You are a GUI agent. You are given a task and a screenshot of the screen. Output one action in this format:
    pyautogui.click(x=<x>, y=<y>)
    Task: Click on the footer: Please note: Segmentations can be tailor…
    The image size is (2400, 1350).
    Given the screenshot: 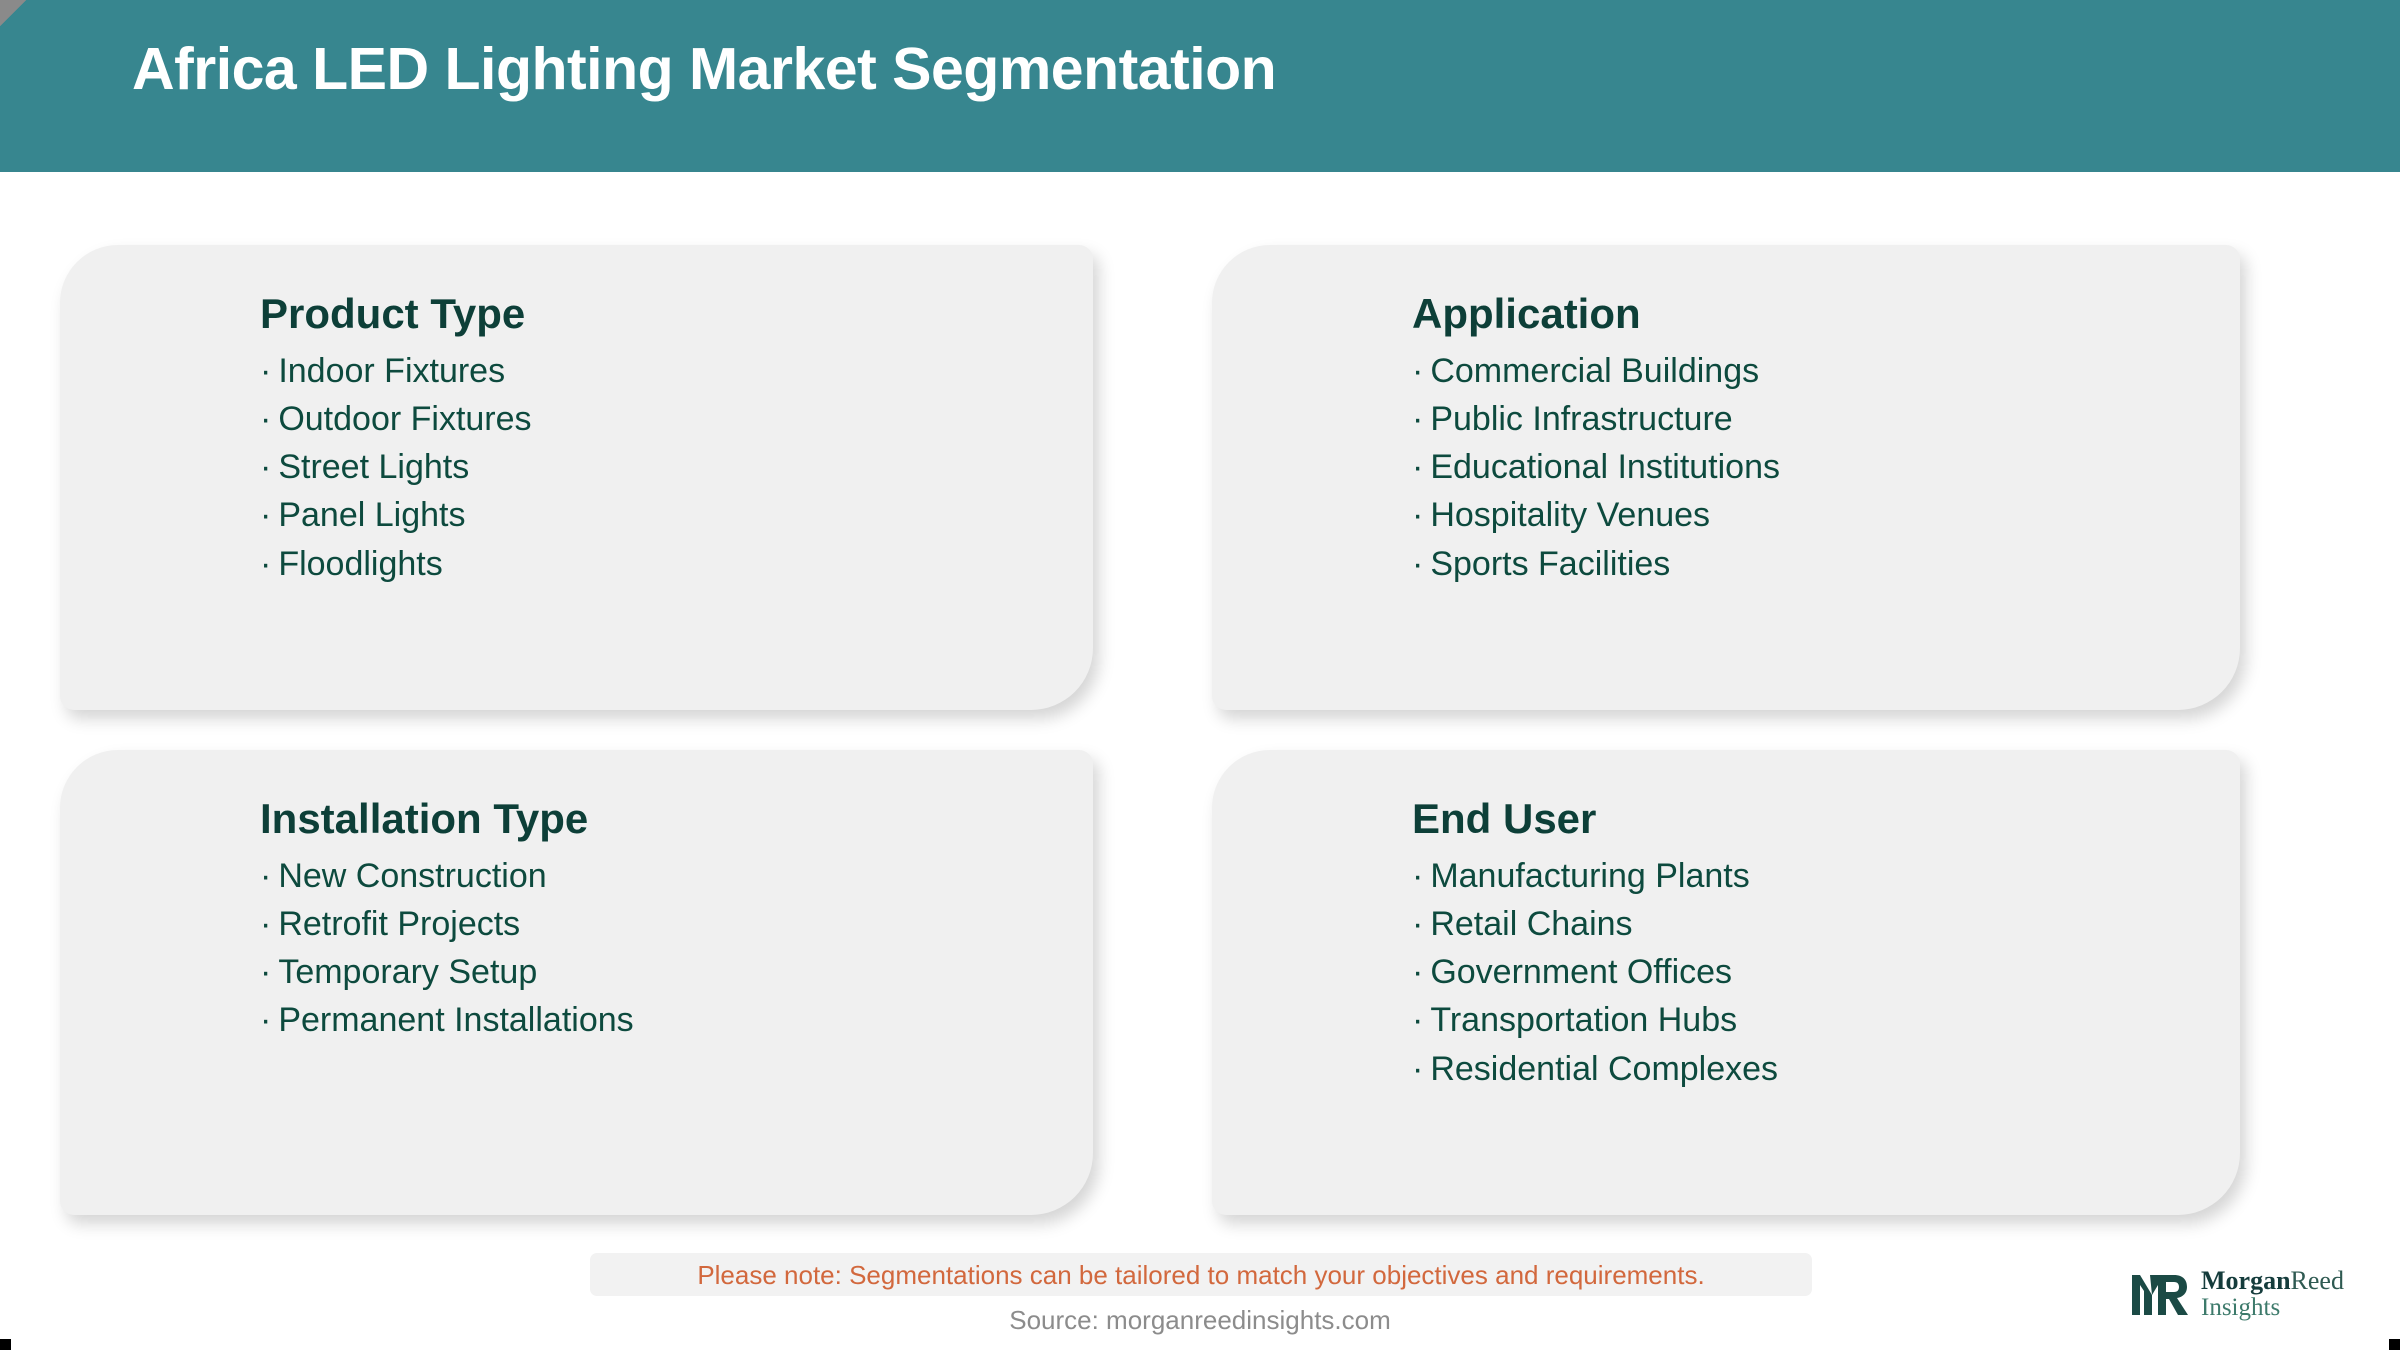 What is the action you would take?
    pyautogui.click(x=1200, y=1295)
    